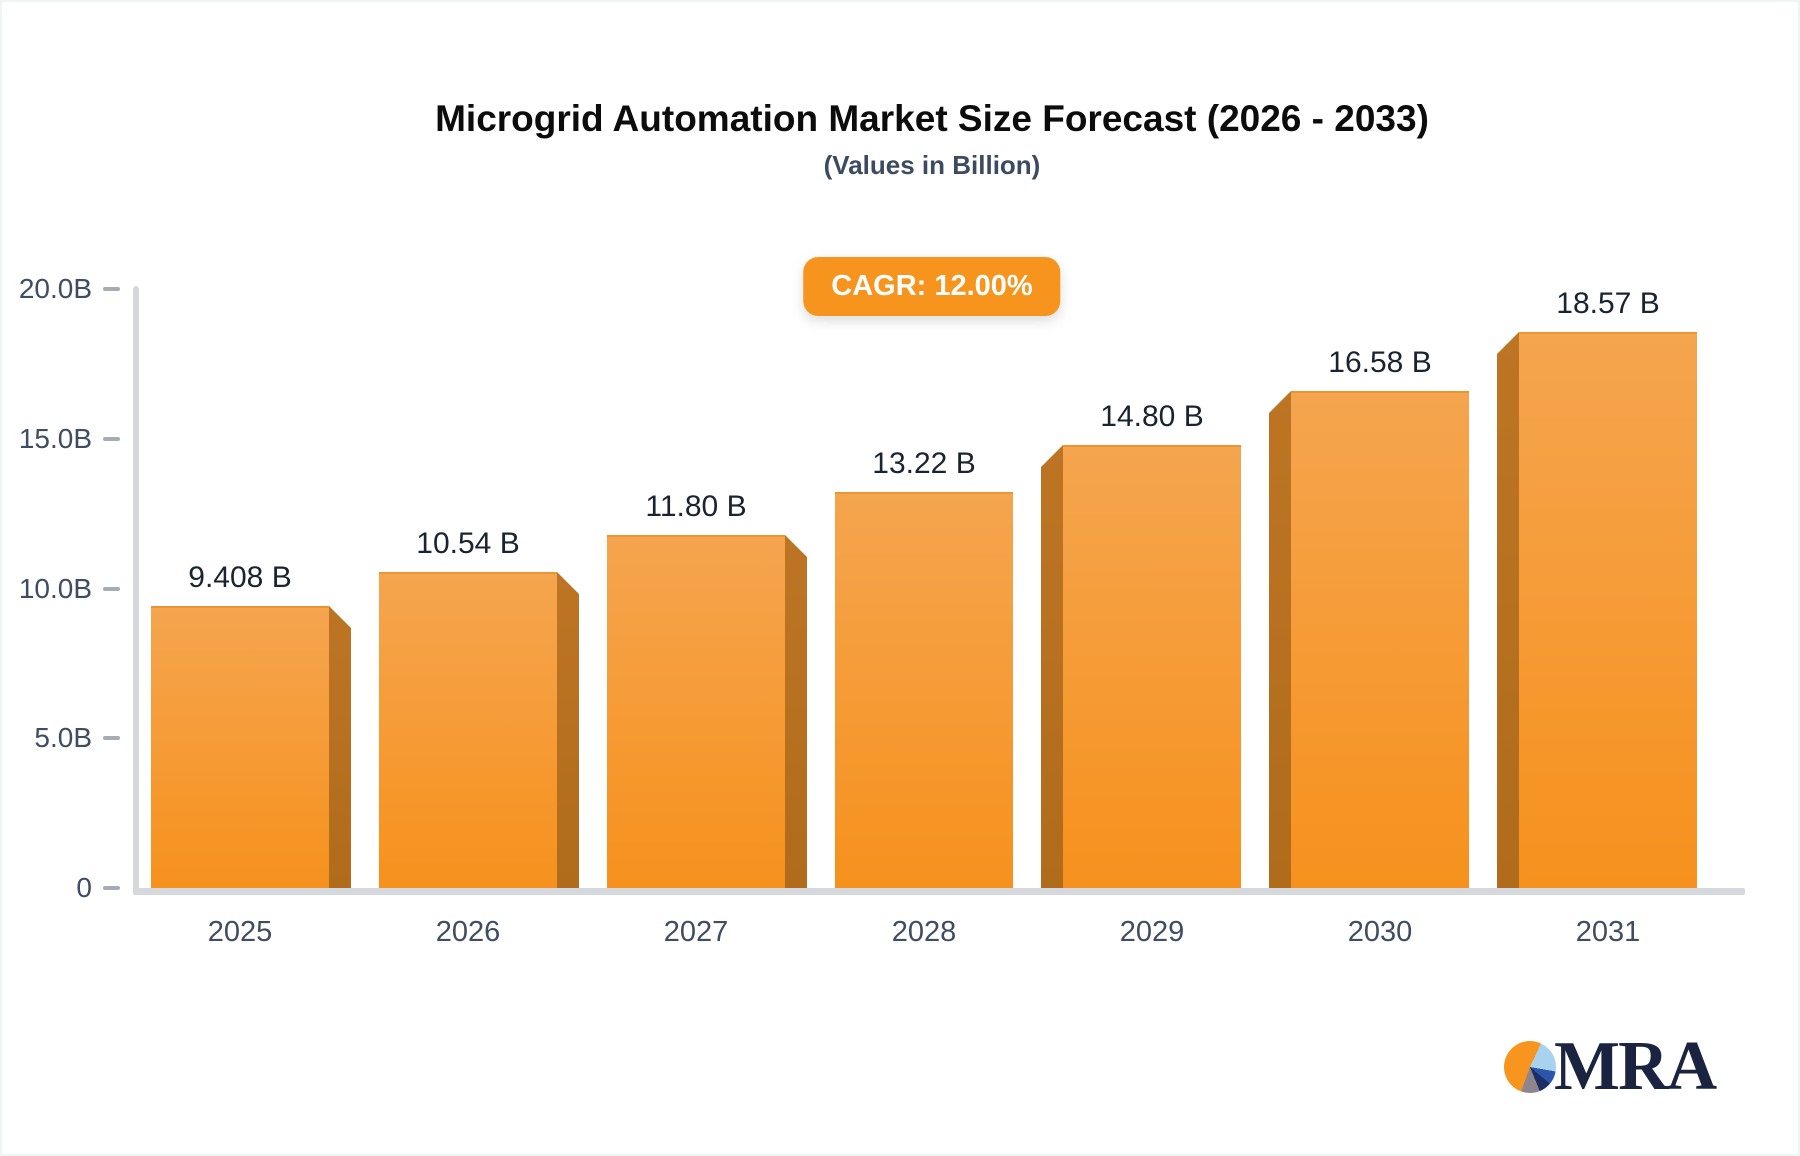 This screenshot has width=1800, height=1156. I want to click on x-axis-label: 2030, so click(1380, 932).